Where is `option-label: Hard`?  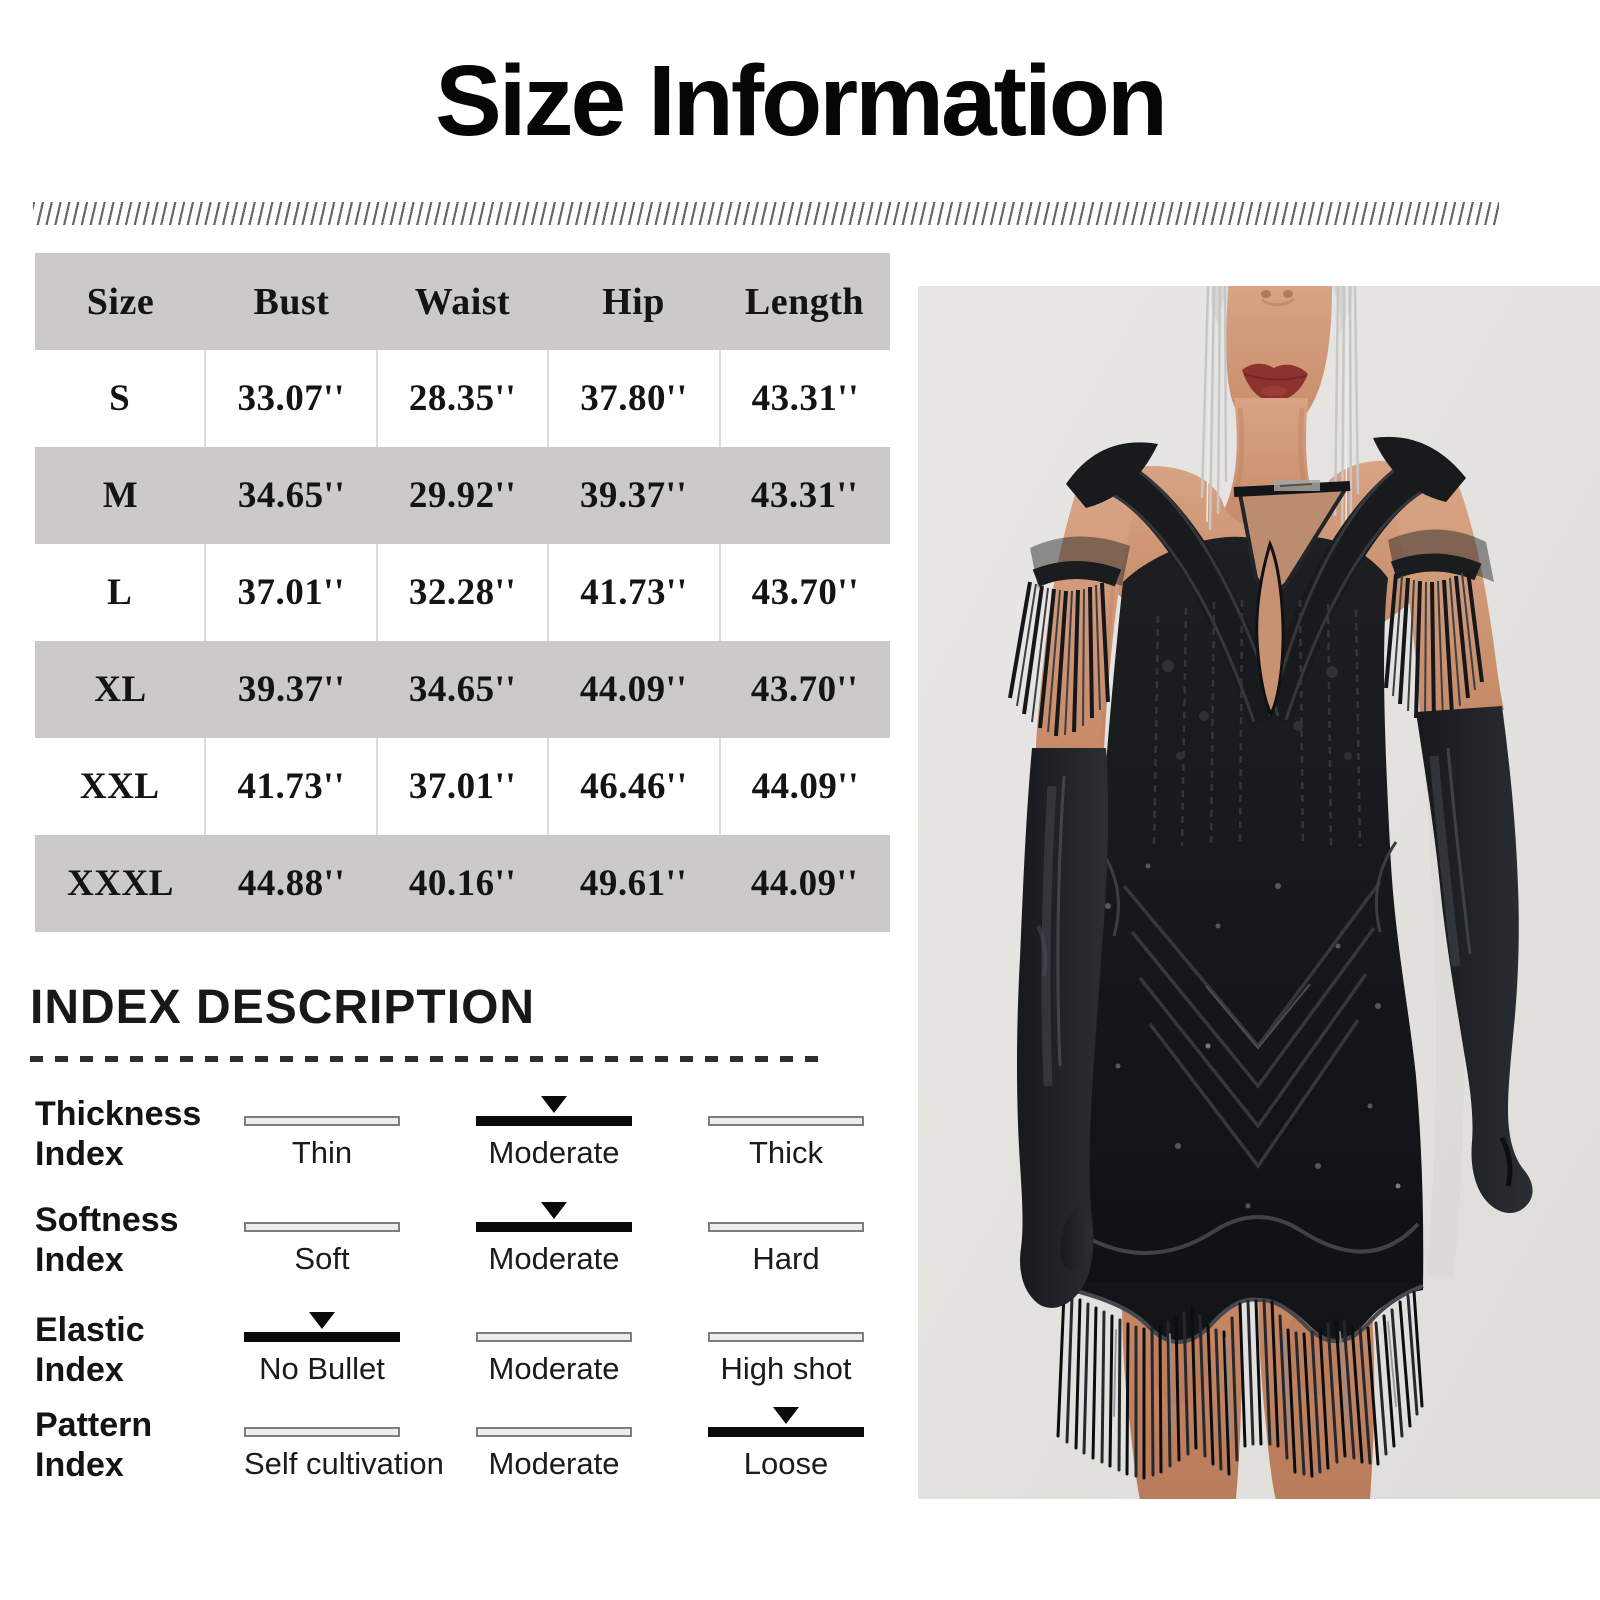
option-label: Hard is located at coordinates (786, 1258).